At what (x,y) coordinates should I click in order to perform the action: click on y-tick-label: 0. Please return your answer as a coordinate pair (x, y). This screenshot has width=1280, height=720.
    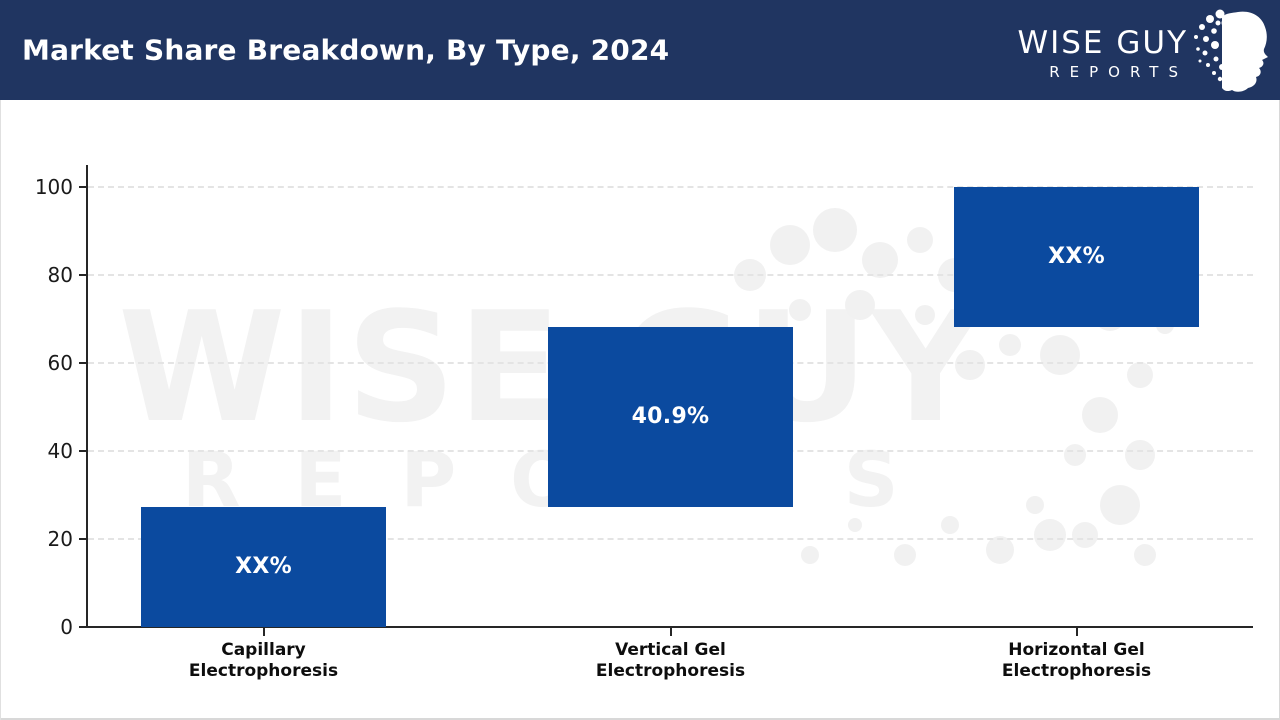
    Looking at the image, I should click on (66, 627).